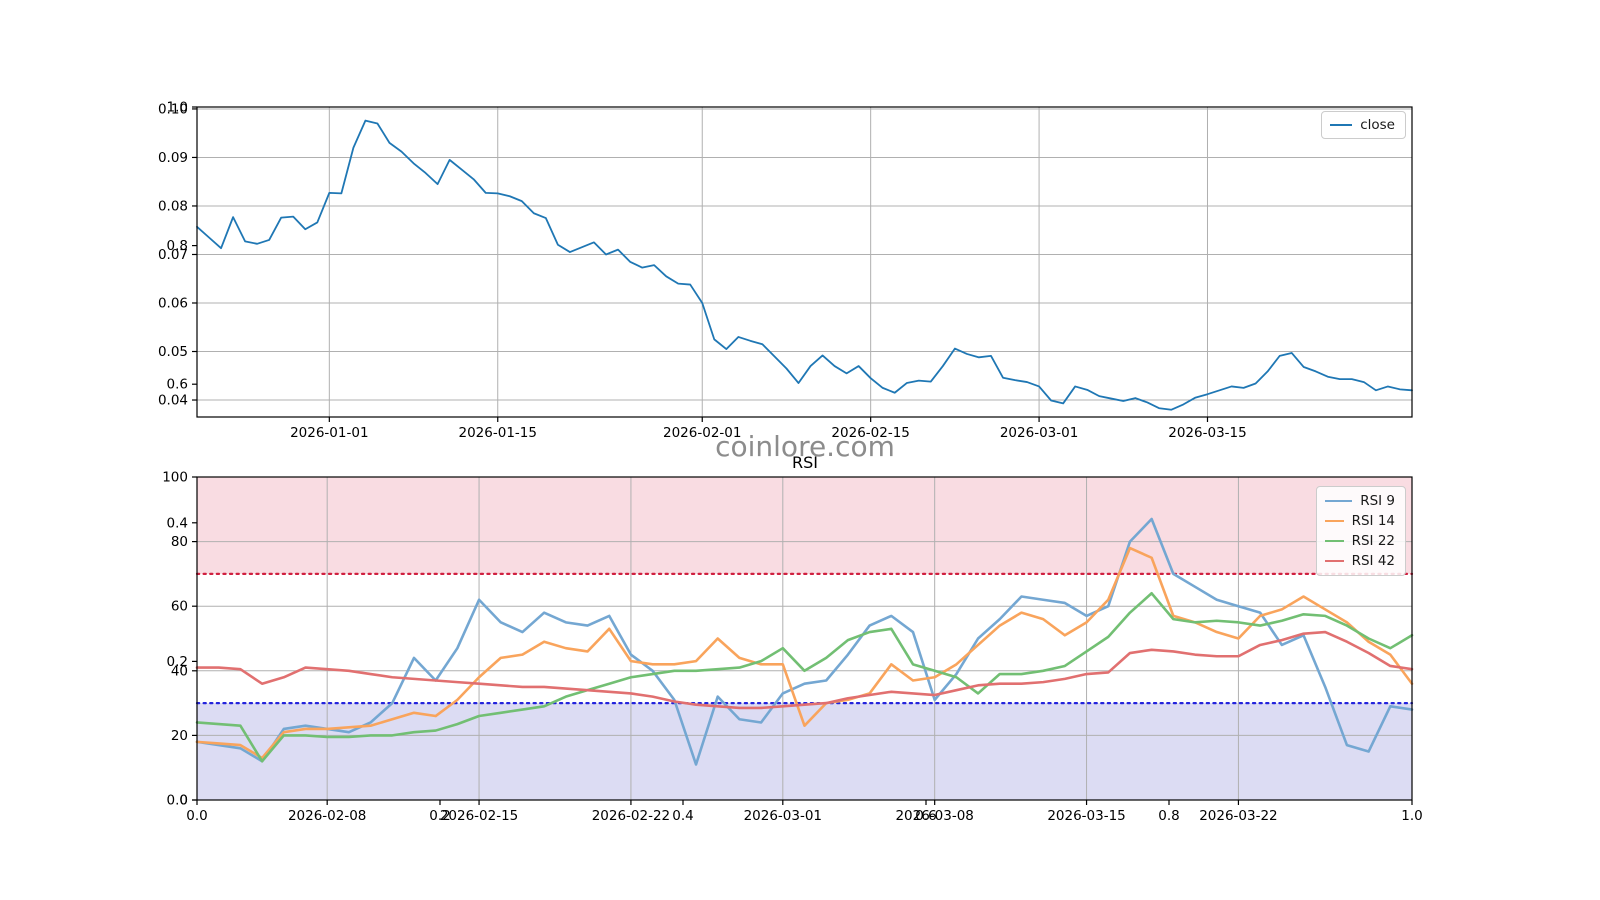 This screenshot has width=1600, height=900. Describe the element at coordinates (183, 801) in the screenshot. I see `rsi-ytick-label: 0` at that location.